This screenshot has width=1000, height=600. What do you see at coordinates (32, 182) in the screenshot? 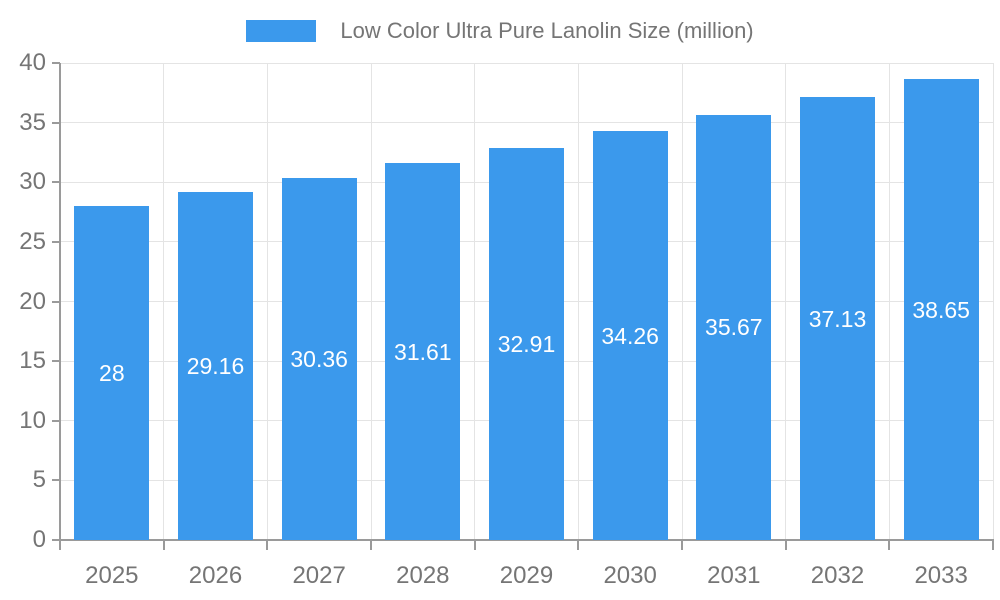
I see `y-axis-tick-label: 30` at bounding box center [32, 182].